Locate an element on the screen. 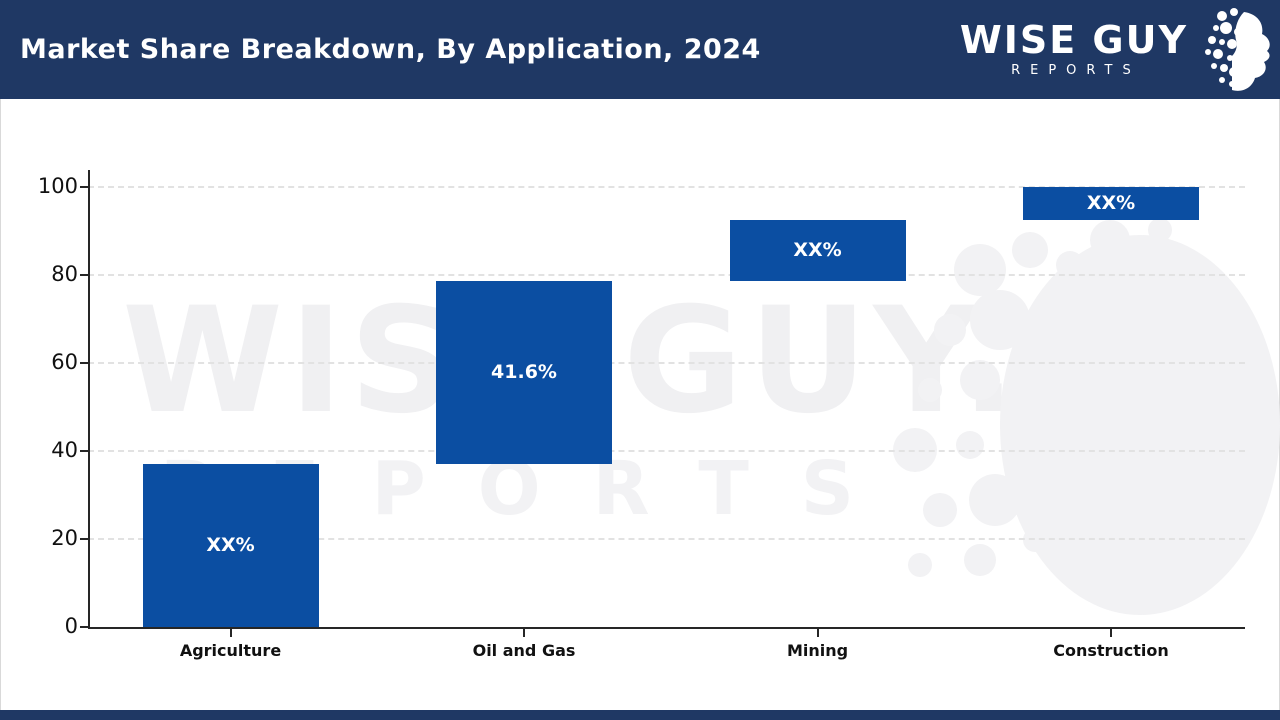 The image size is (1280, 720). bar-agriculture: XX% is located at coordinates (230, 545).